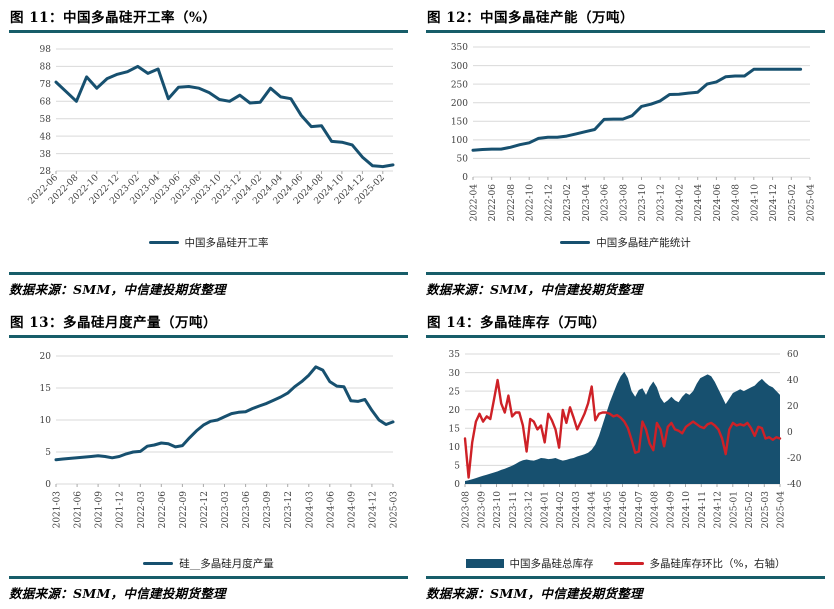  I want to click on svg-text: 300, so click(459, 67).